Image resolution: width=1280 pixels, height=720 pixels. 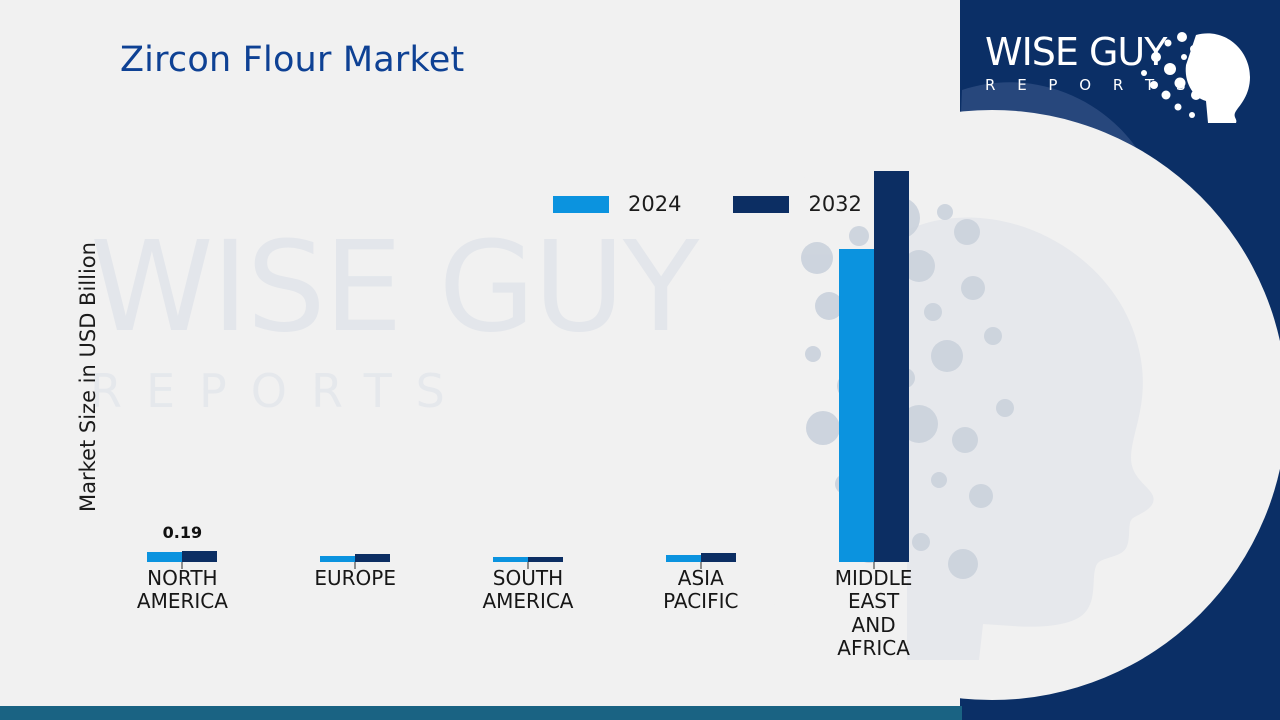 What do you see at coordinates (797, 204) in the screenshot?
I see `legend-item-2032: 2032` at bounding box center [797, 204].